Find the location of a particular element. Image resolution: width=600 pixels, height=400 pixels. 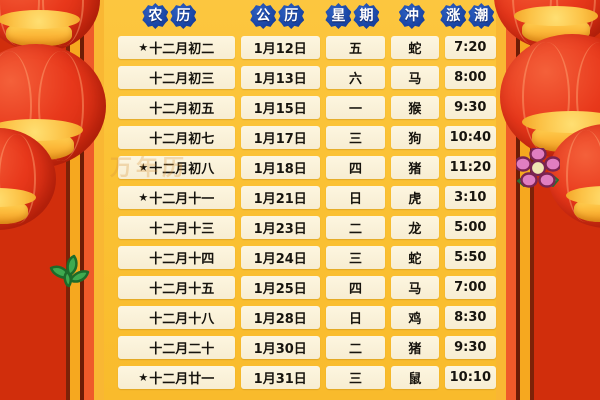

cell-solar-date: 1月31日 is located at coordinates (280, 377).